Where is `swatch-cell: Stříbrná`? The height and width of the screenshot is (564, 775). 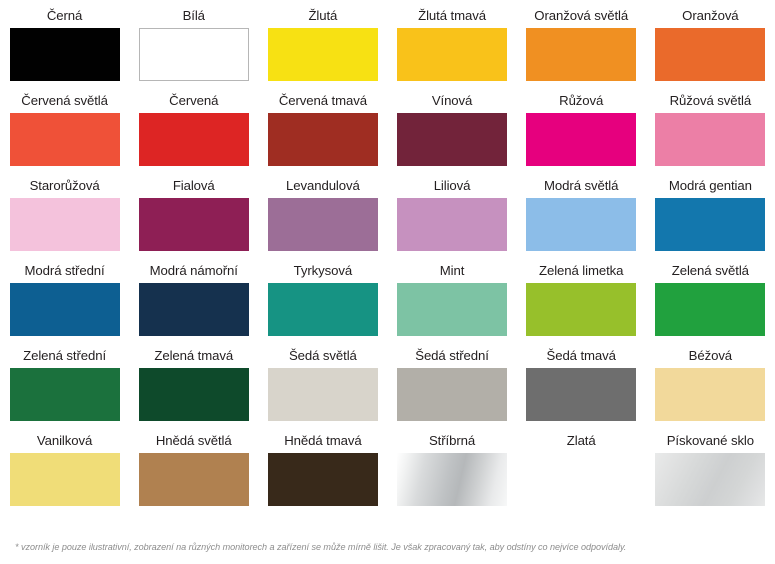 swatch-cell: Stříbrná is located at coordinates (451, 467).